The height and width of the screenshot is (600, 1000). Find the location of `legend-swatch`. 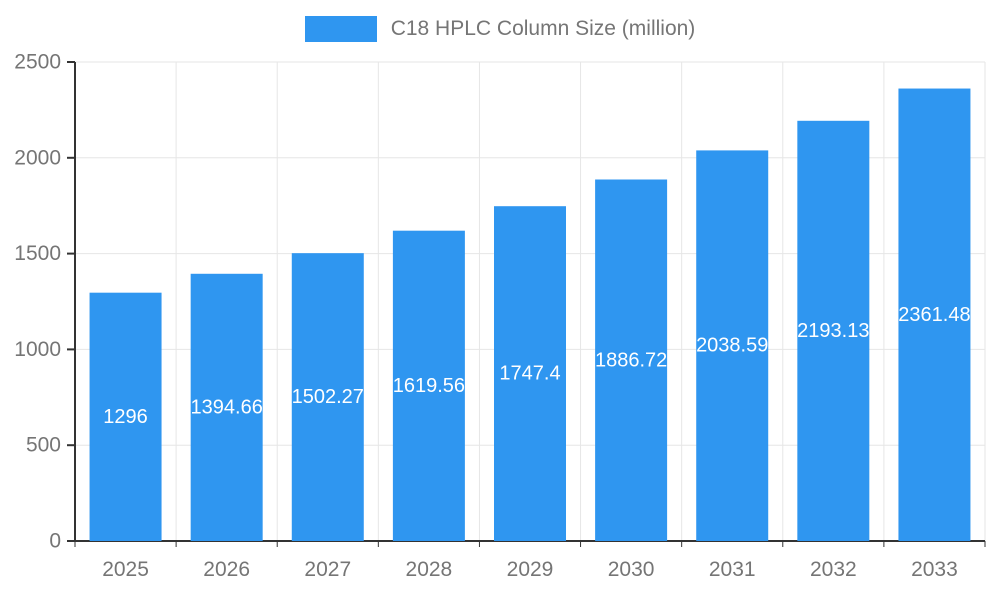

legend-swatch is located at coordinates (340, 29).